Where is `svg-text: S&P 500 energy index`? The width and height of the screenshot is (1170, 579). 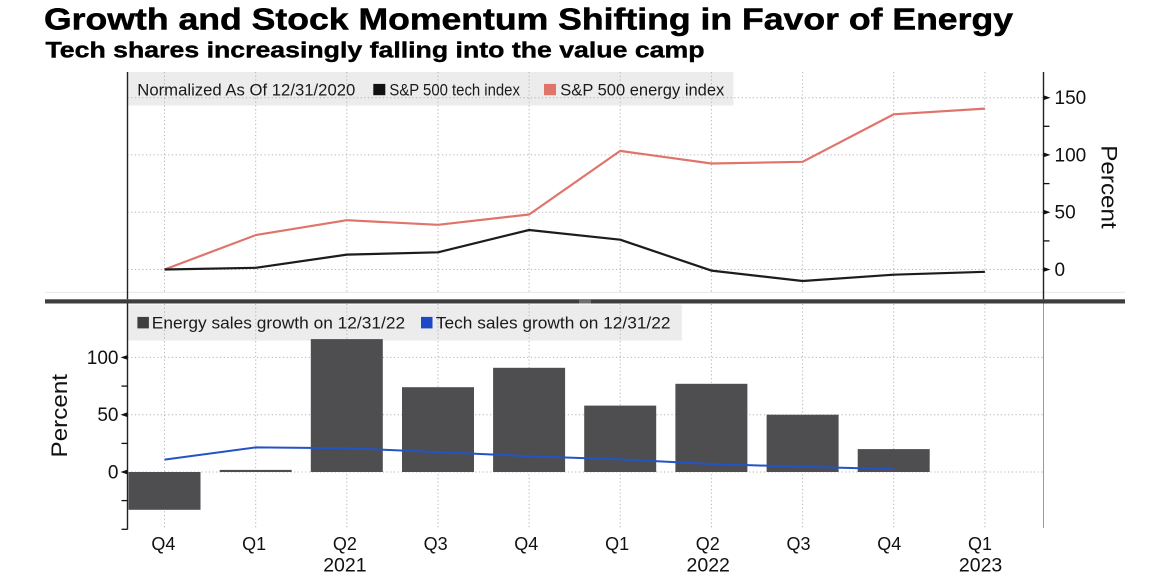
svg-text: S&P 500 energy index is located at coordinates (642, 90).